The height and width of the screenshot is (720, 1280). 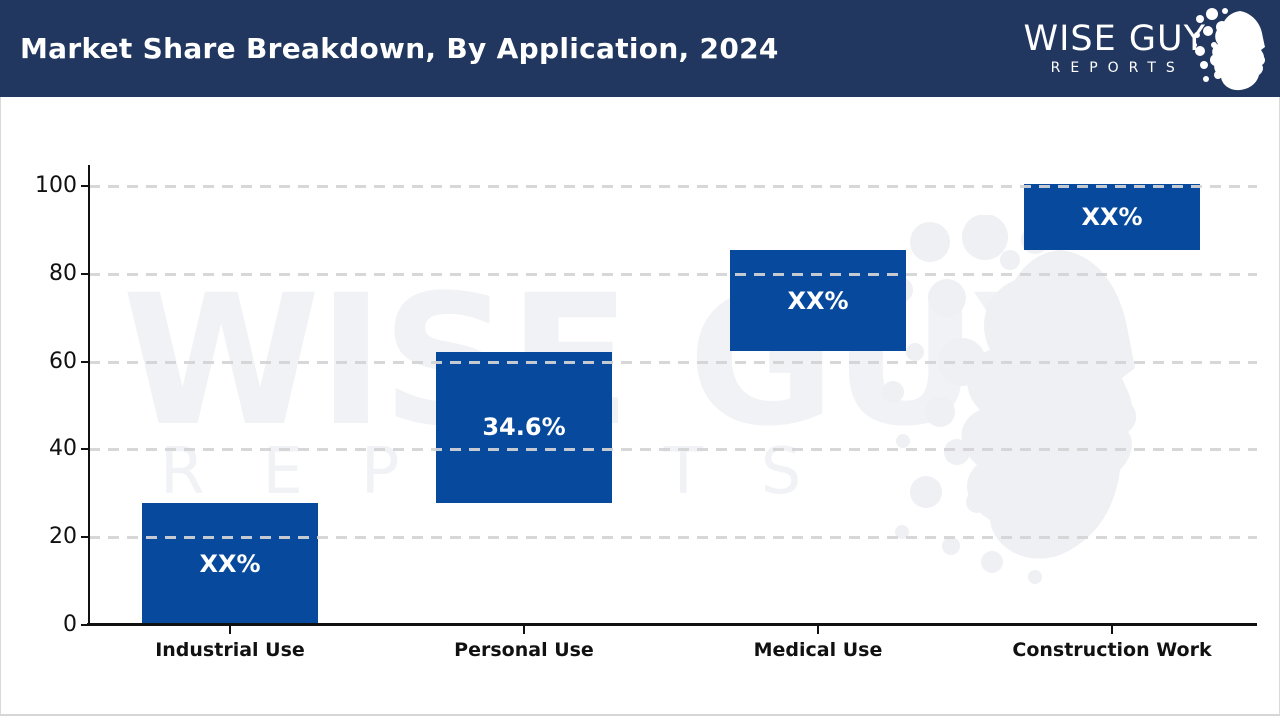 I want to click on x-tick-label: Personal Use, so click(x=524, y=650).